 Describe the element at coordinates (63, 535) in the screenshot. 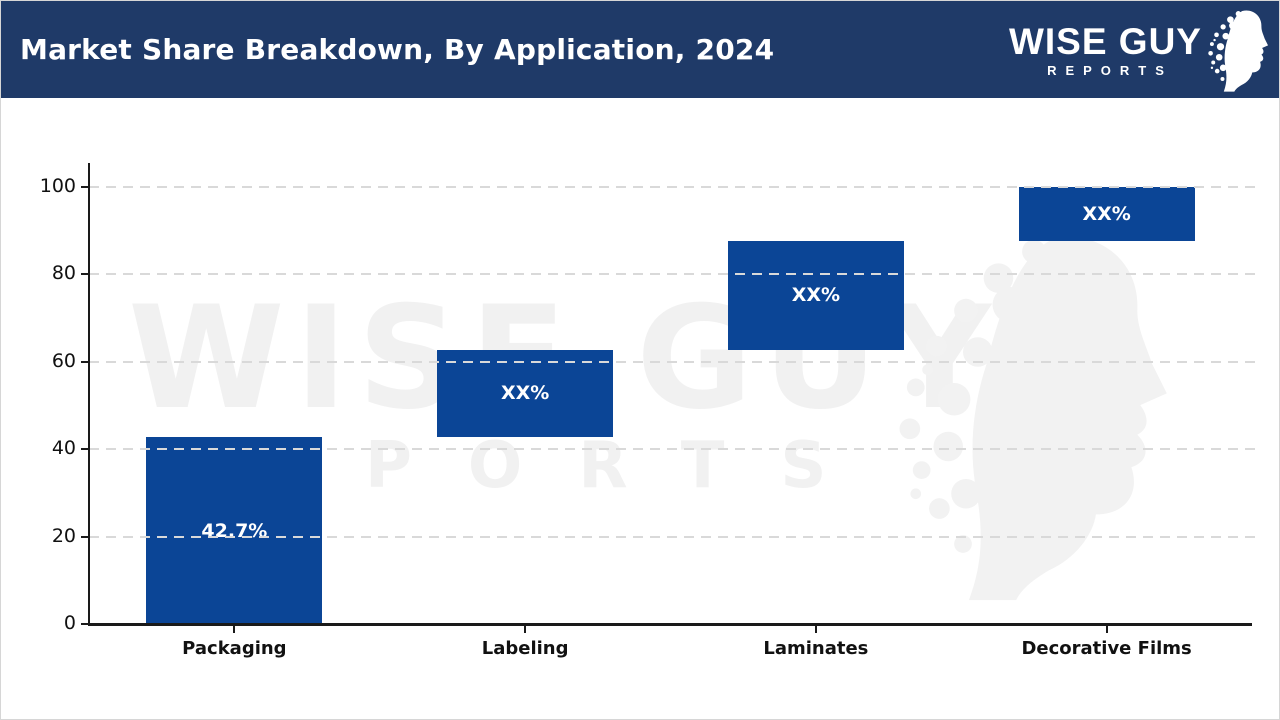

I see `y-tick-label: 20` at that location.